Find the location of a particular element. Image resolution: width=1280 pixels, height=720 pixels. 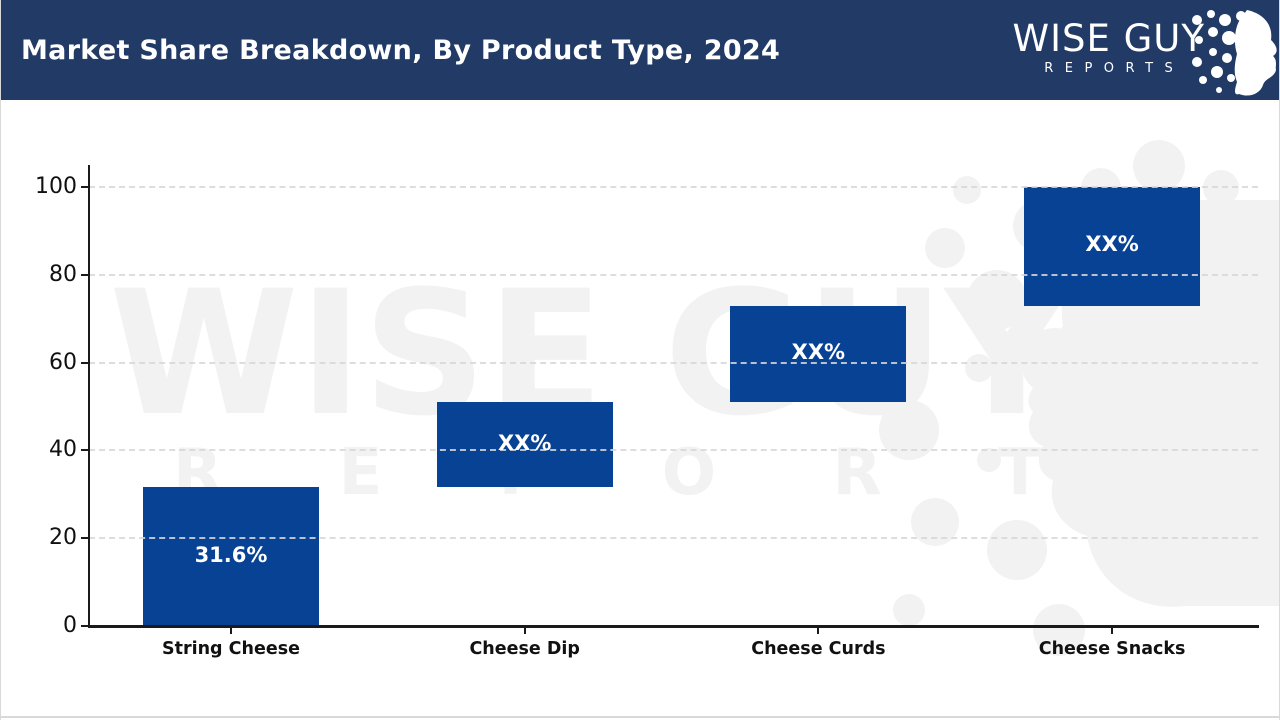

y-axis-tick-label: 40 is located at coordinates (63, 450).